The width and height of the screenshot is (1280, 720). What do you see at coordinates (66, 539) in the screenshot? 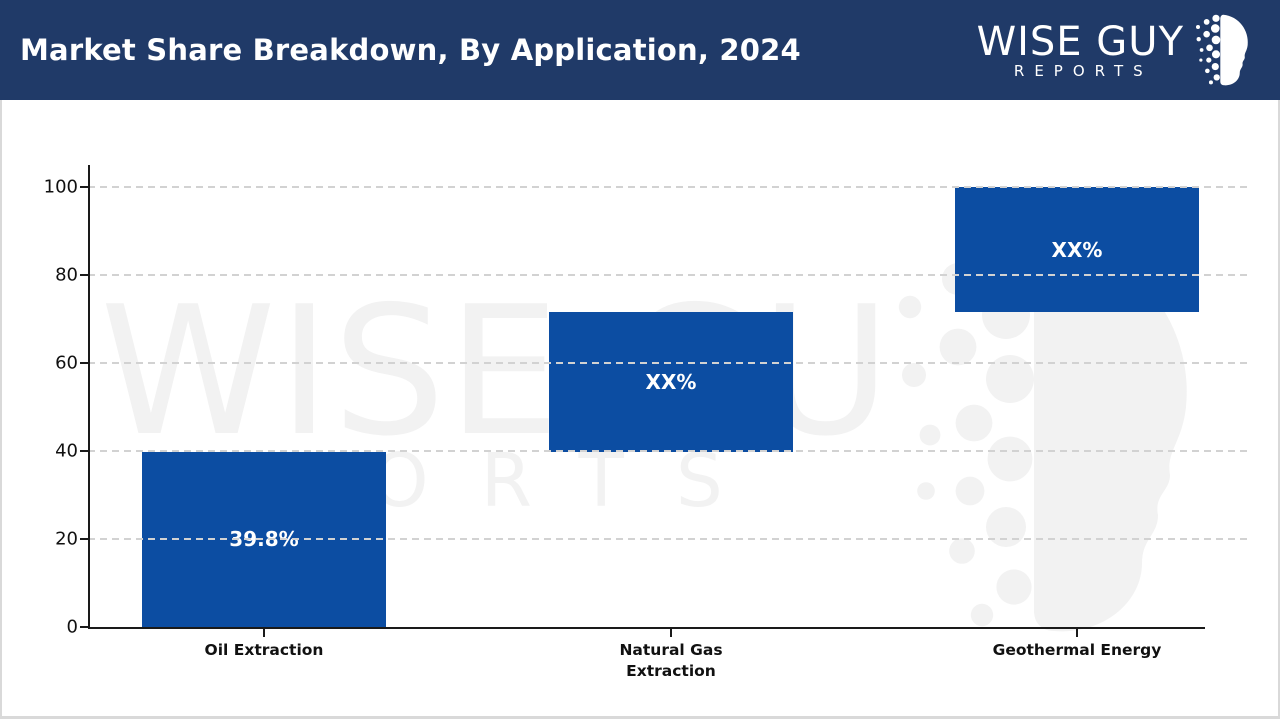
I see `y-tick-label: 20` at bounding box center [66, 539].